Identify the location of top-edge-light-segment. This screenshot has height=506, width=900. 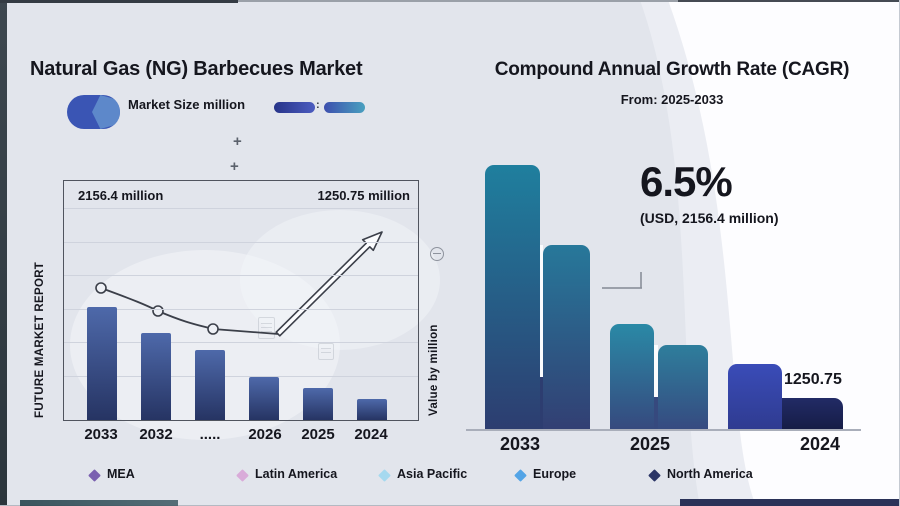
(458, 1).